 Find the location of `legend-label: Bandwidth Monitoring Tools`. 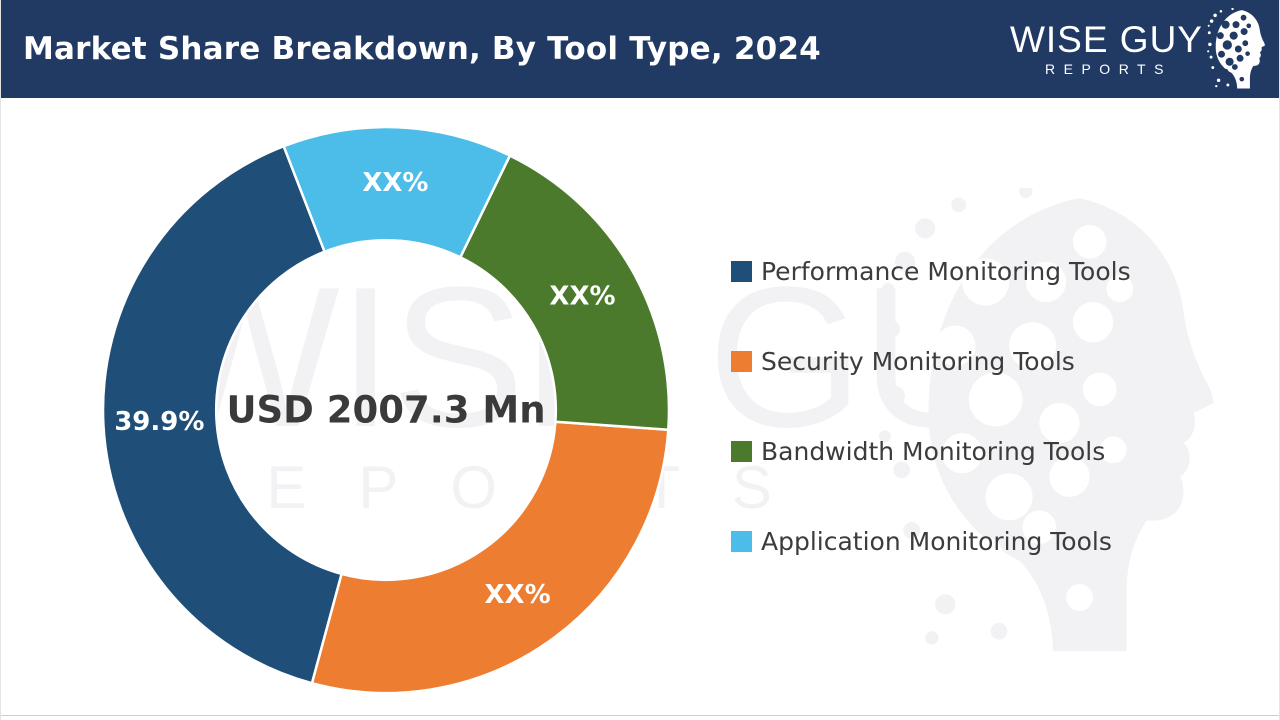

legend-label: Bandwidth Monitoring Tools is located at coordinates (933, 451).